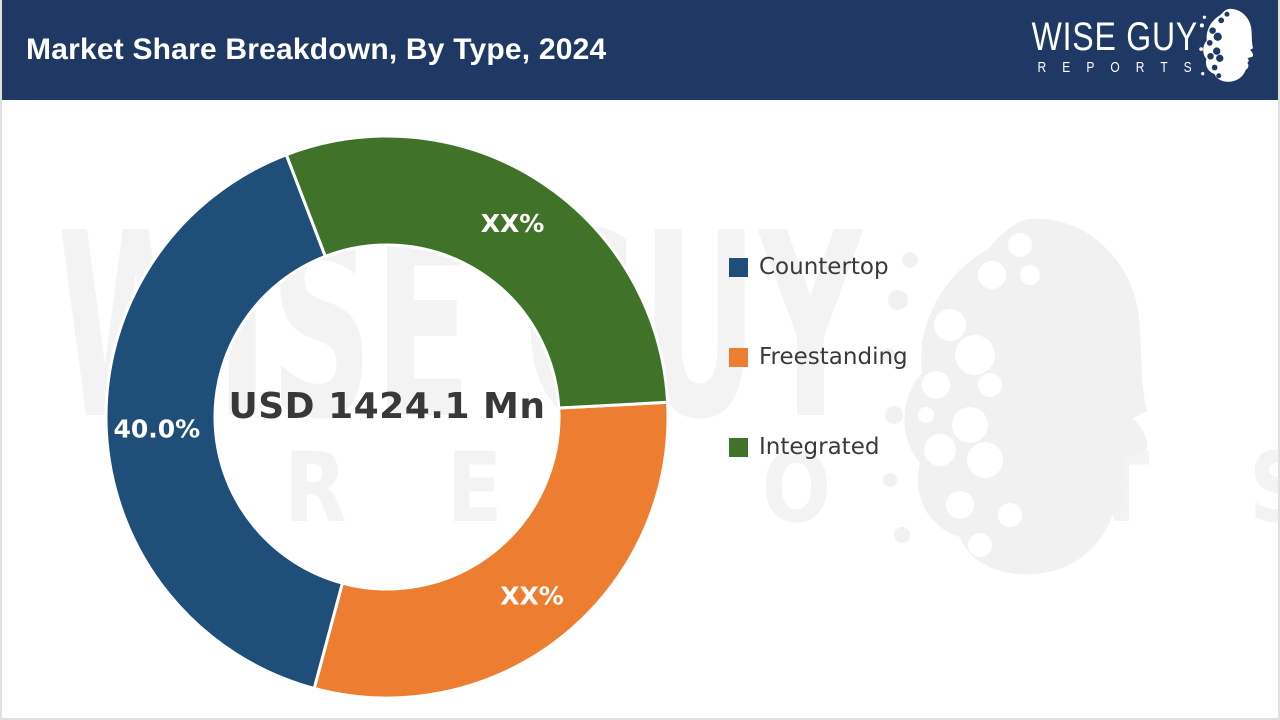 This screenshot has width=1280, height=720. I want to click on logo-line2: R E P O R T S, so click(1117, 67).